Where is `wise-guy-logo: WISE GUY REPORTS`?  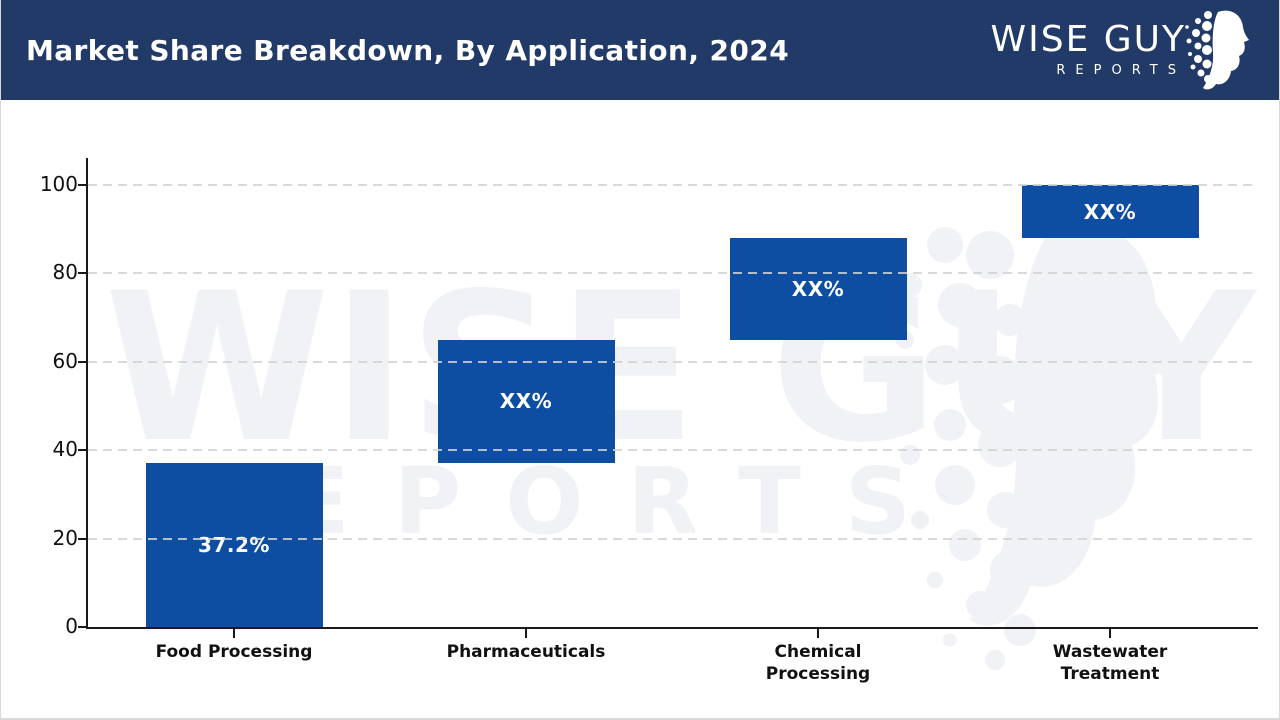
wise-guy-logo: WISE GUY REPORTS is located at coordinates (1123, 50).